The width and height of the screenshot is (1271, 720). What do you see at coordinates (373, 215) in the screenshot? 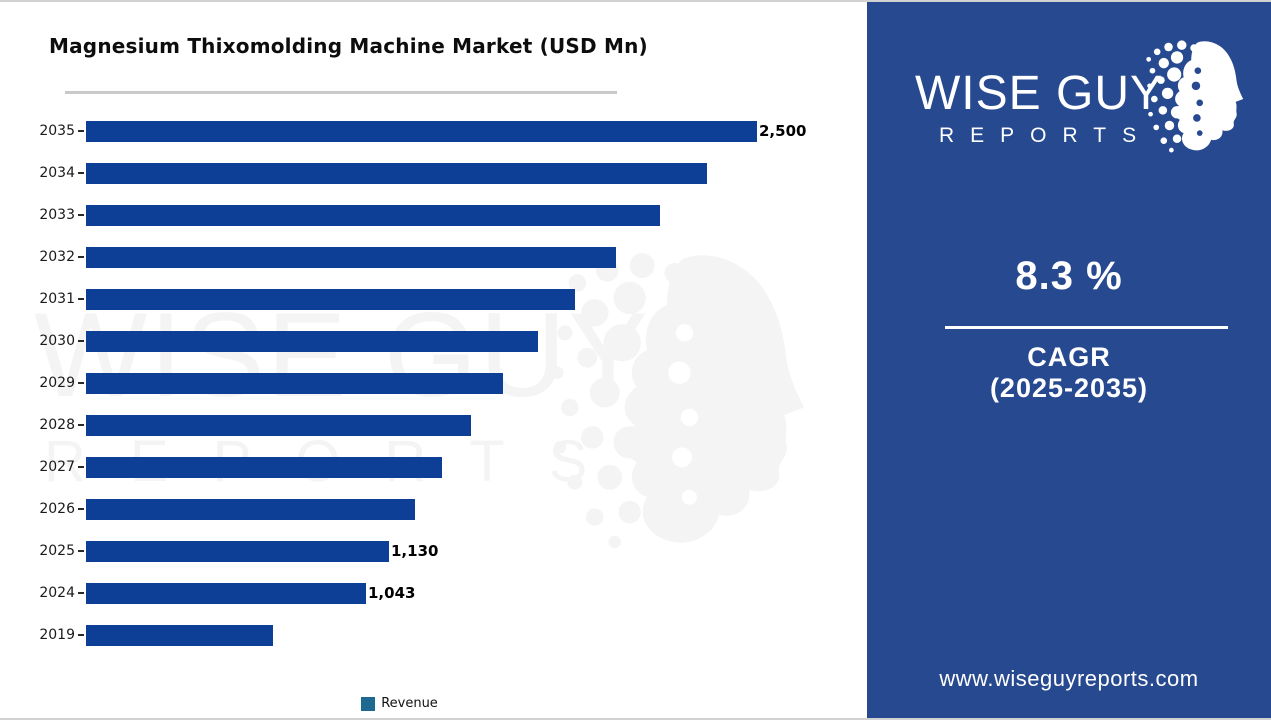
I see `revenue-bar-2033` at bounding box center [373, 215].